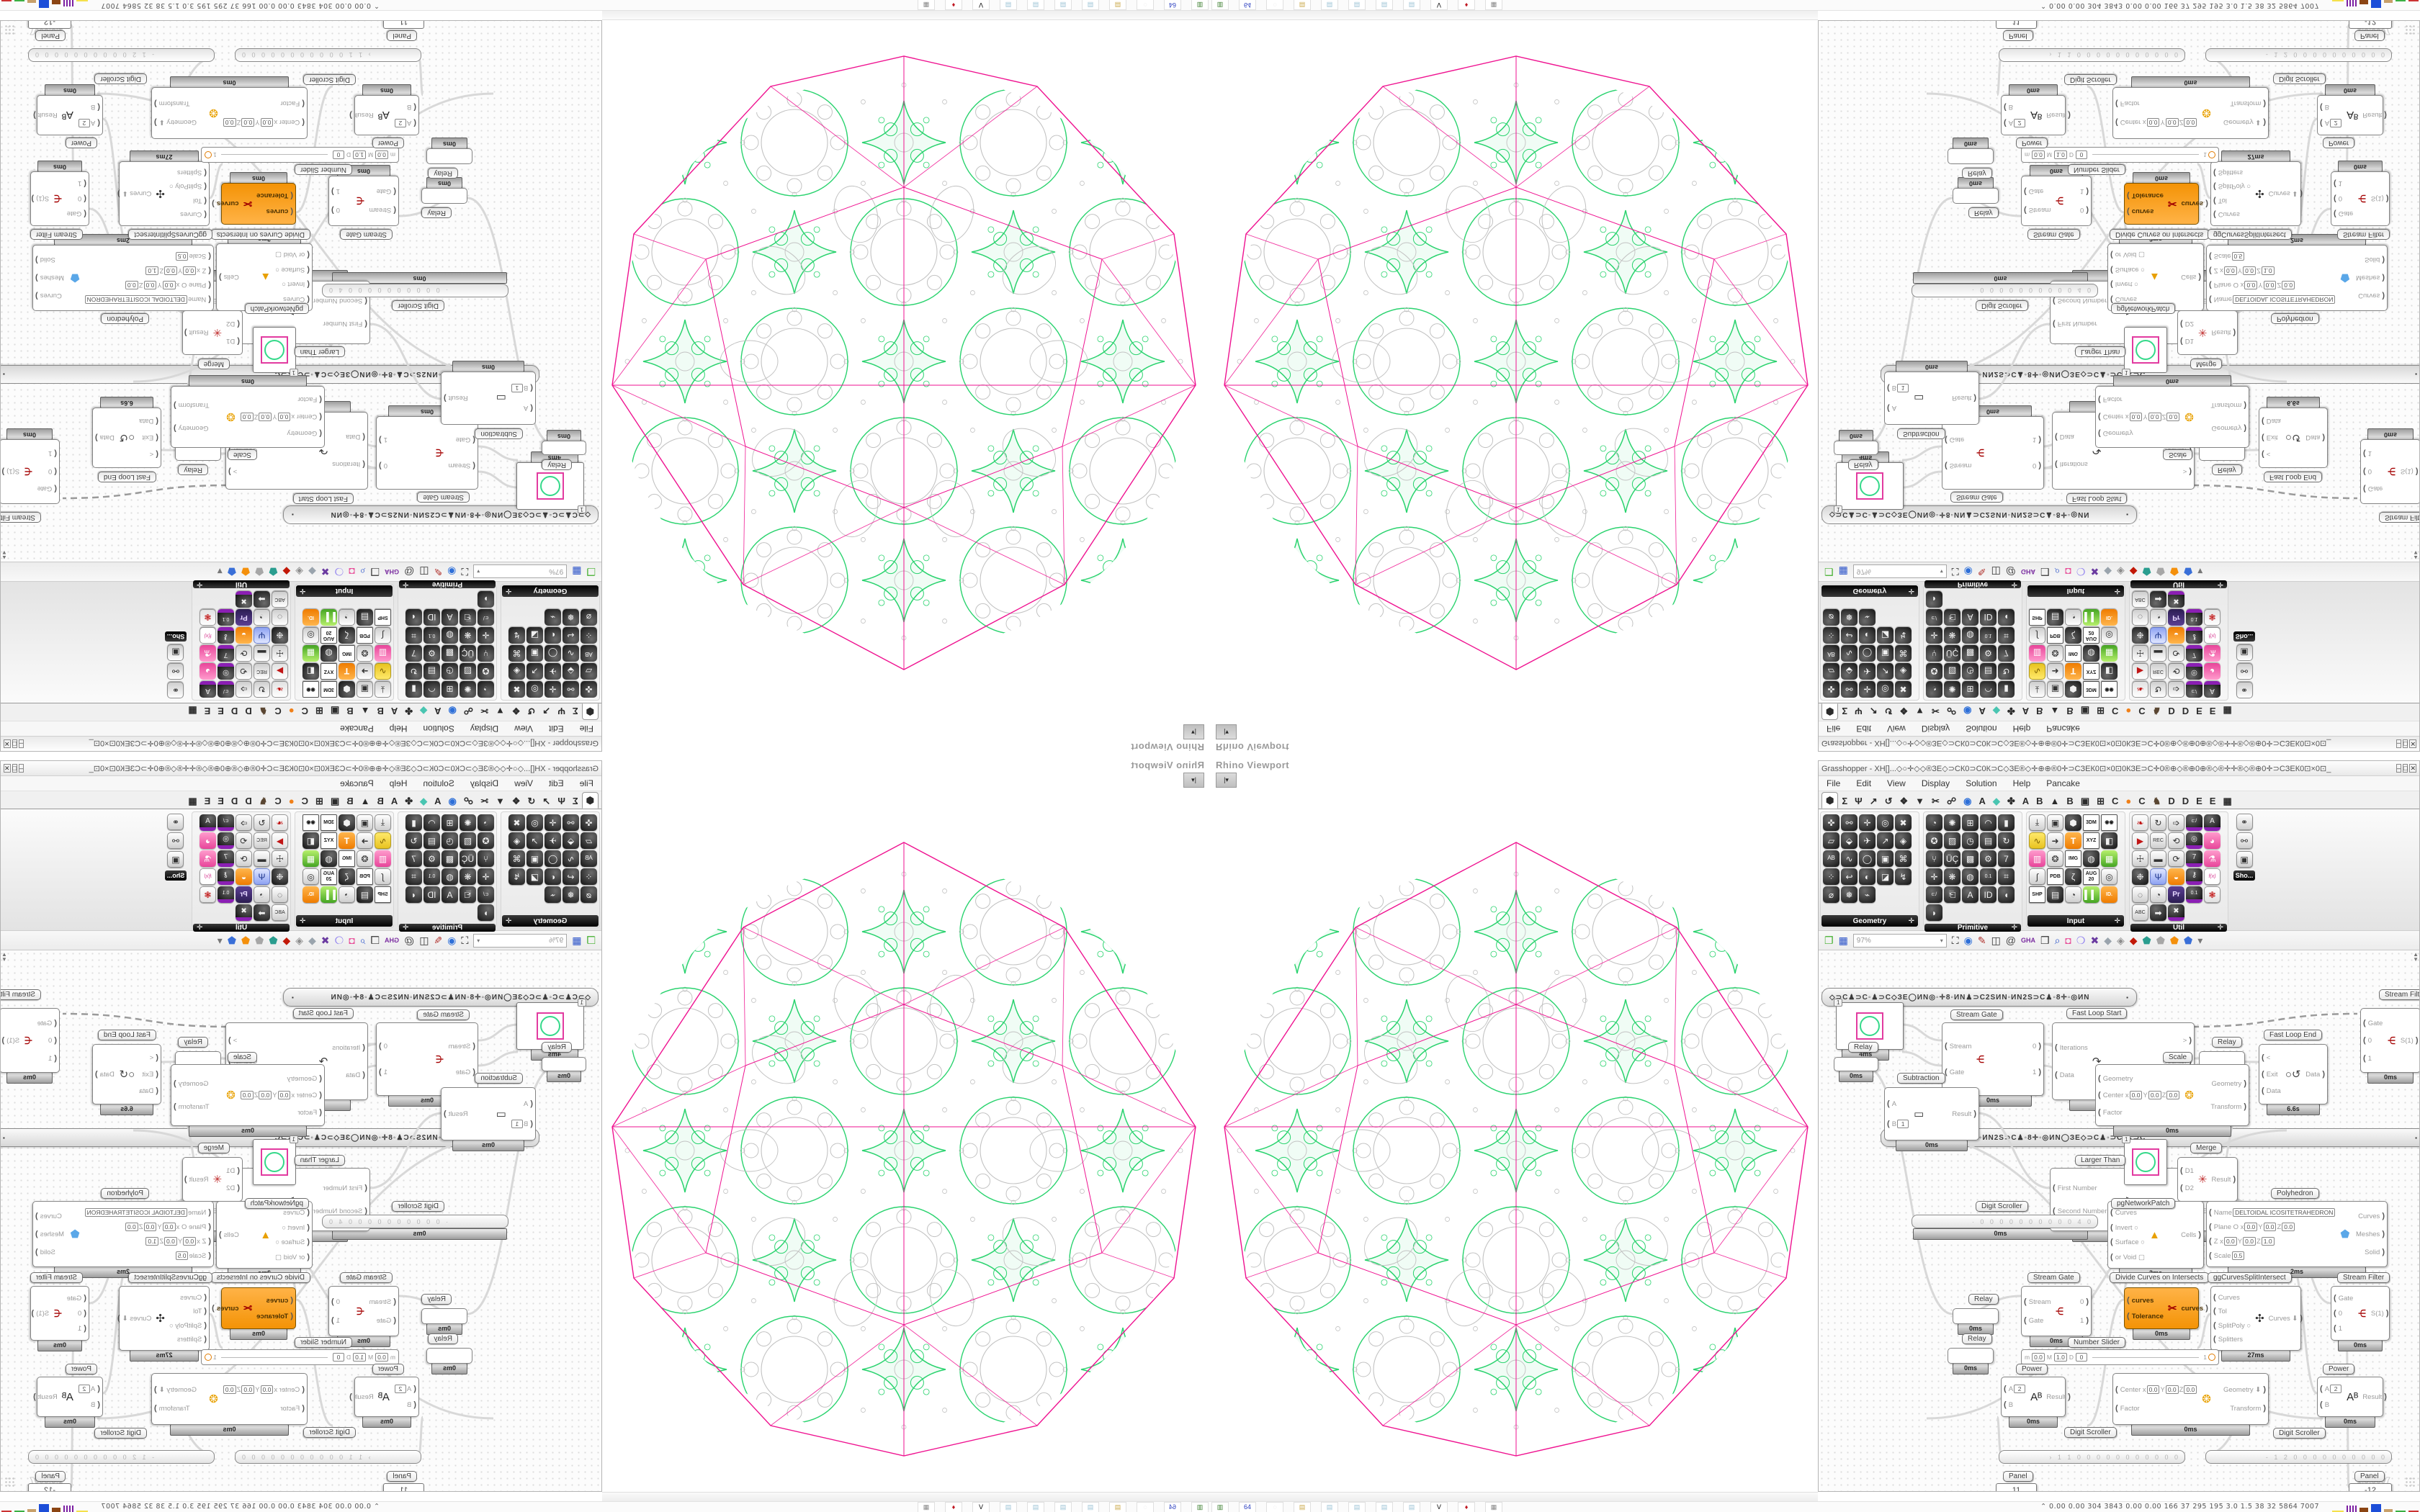  What do you see at coordinates (589, 635) in the screenshot?
I see `component-icon: ⁘` at bounding box center [589, 635].